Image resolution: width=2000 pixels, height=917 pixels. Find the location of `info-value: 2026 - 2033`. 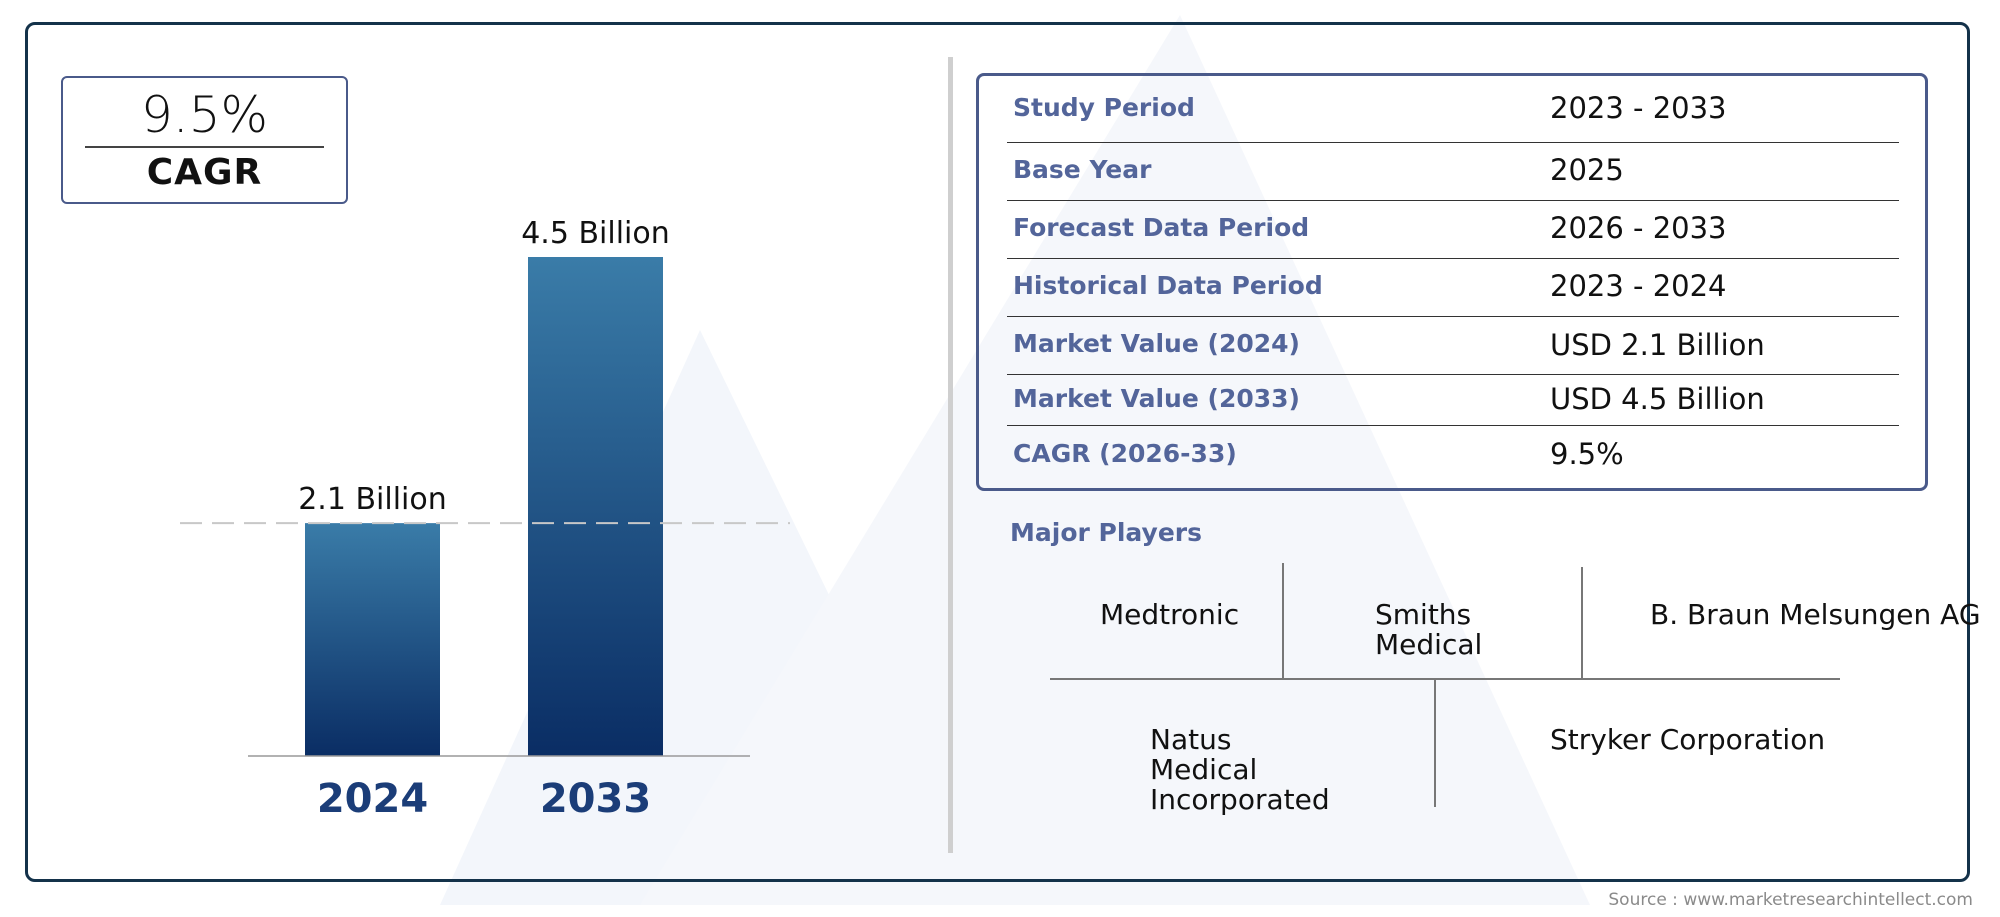

info-value: 2026 - 2033 is located at coordinates (1638, 228).